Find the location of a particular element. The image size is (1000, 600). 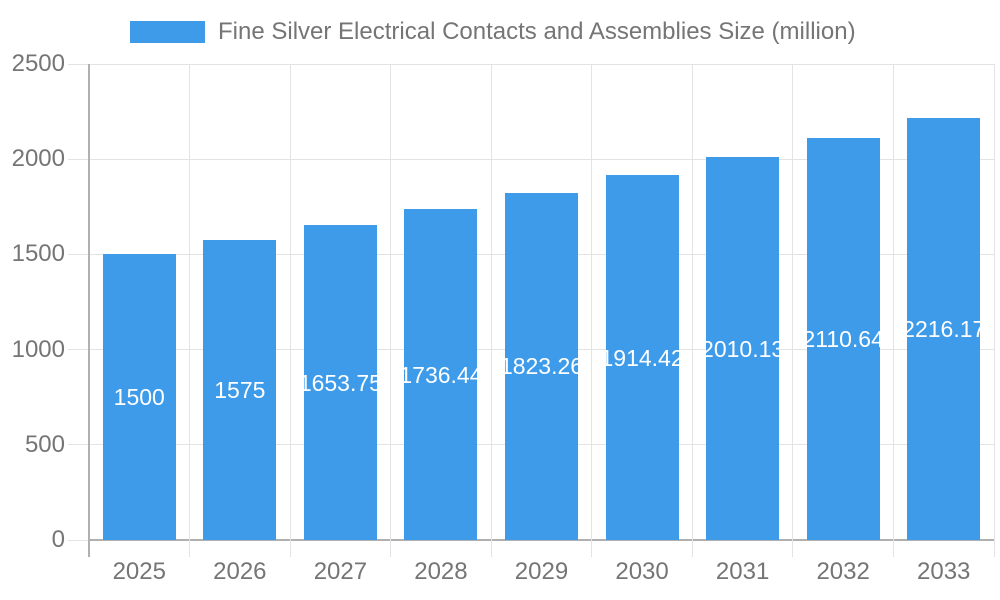

y-tick-label: 2000 is located at coordinates (38, 159).